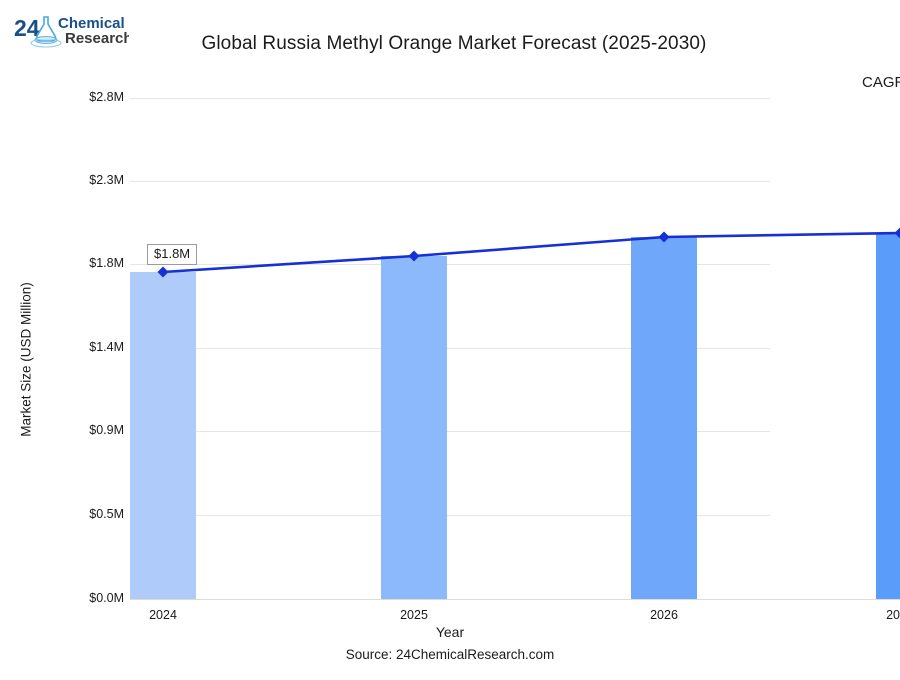 The height and width of the screenshot is (680, 900). What do you see at coordinates (450, 654) in the screenshot?
I see `source-note: Source: 24ChemicalResearch.com` at bounding box center [450, 654].